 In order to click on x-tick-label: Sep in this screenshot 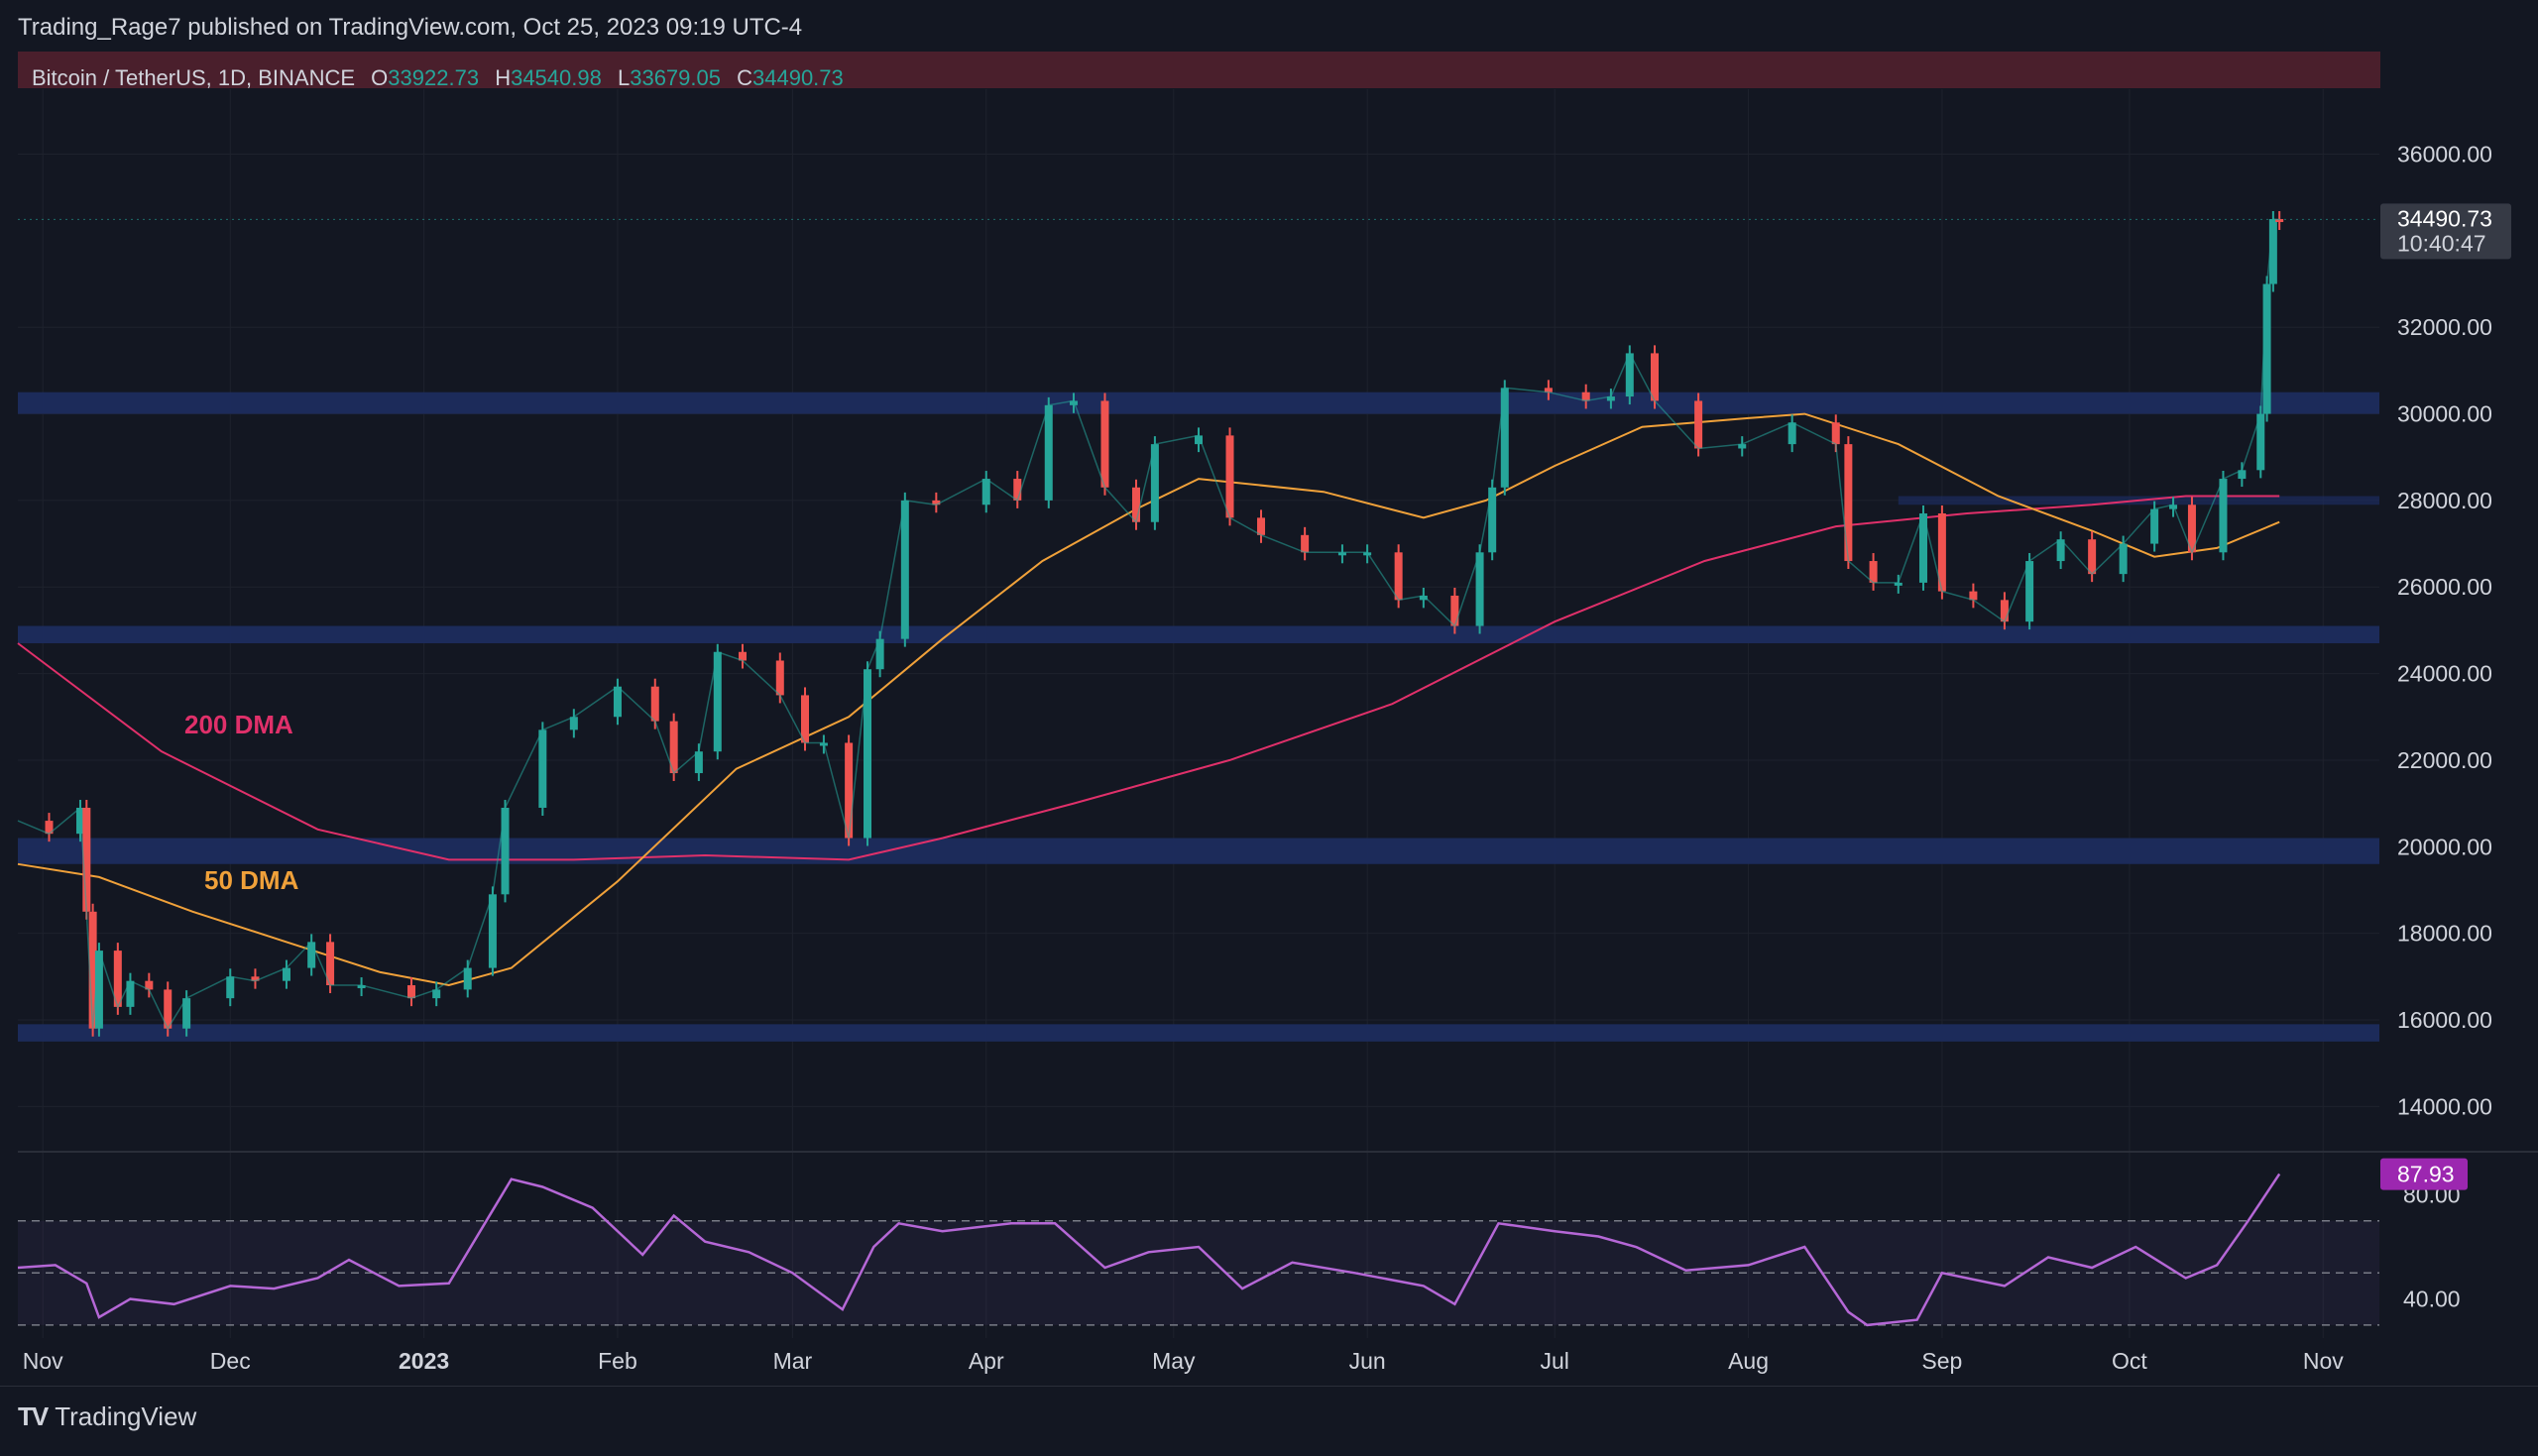, I will do `click(1941, 1361)`.